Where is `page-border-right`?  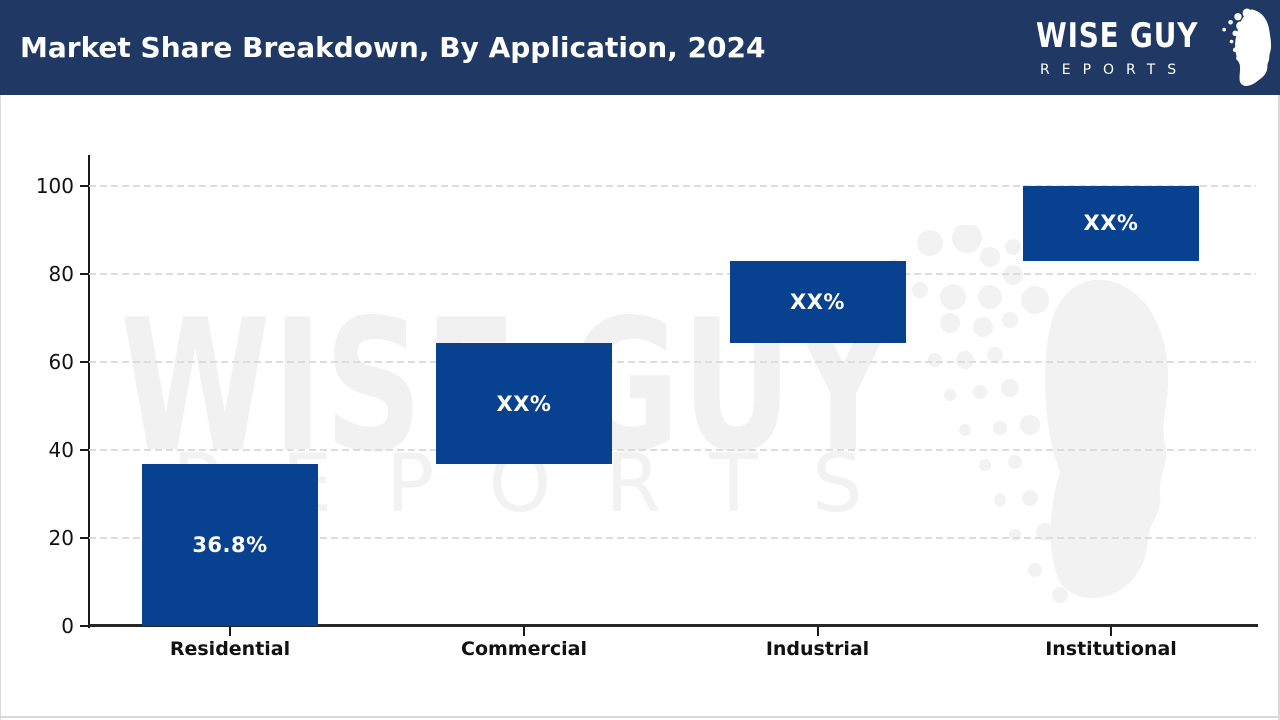 page-border-right is located at coordinates (1279, 407).